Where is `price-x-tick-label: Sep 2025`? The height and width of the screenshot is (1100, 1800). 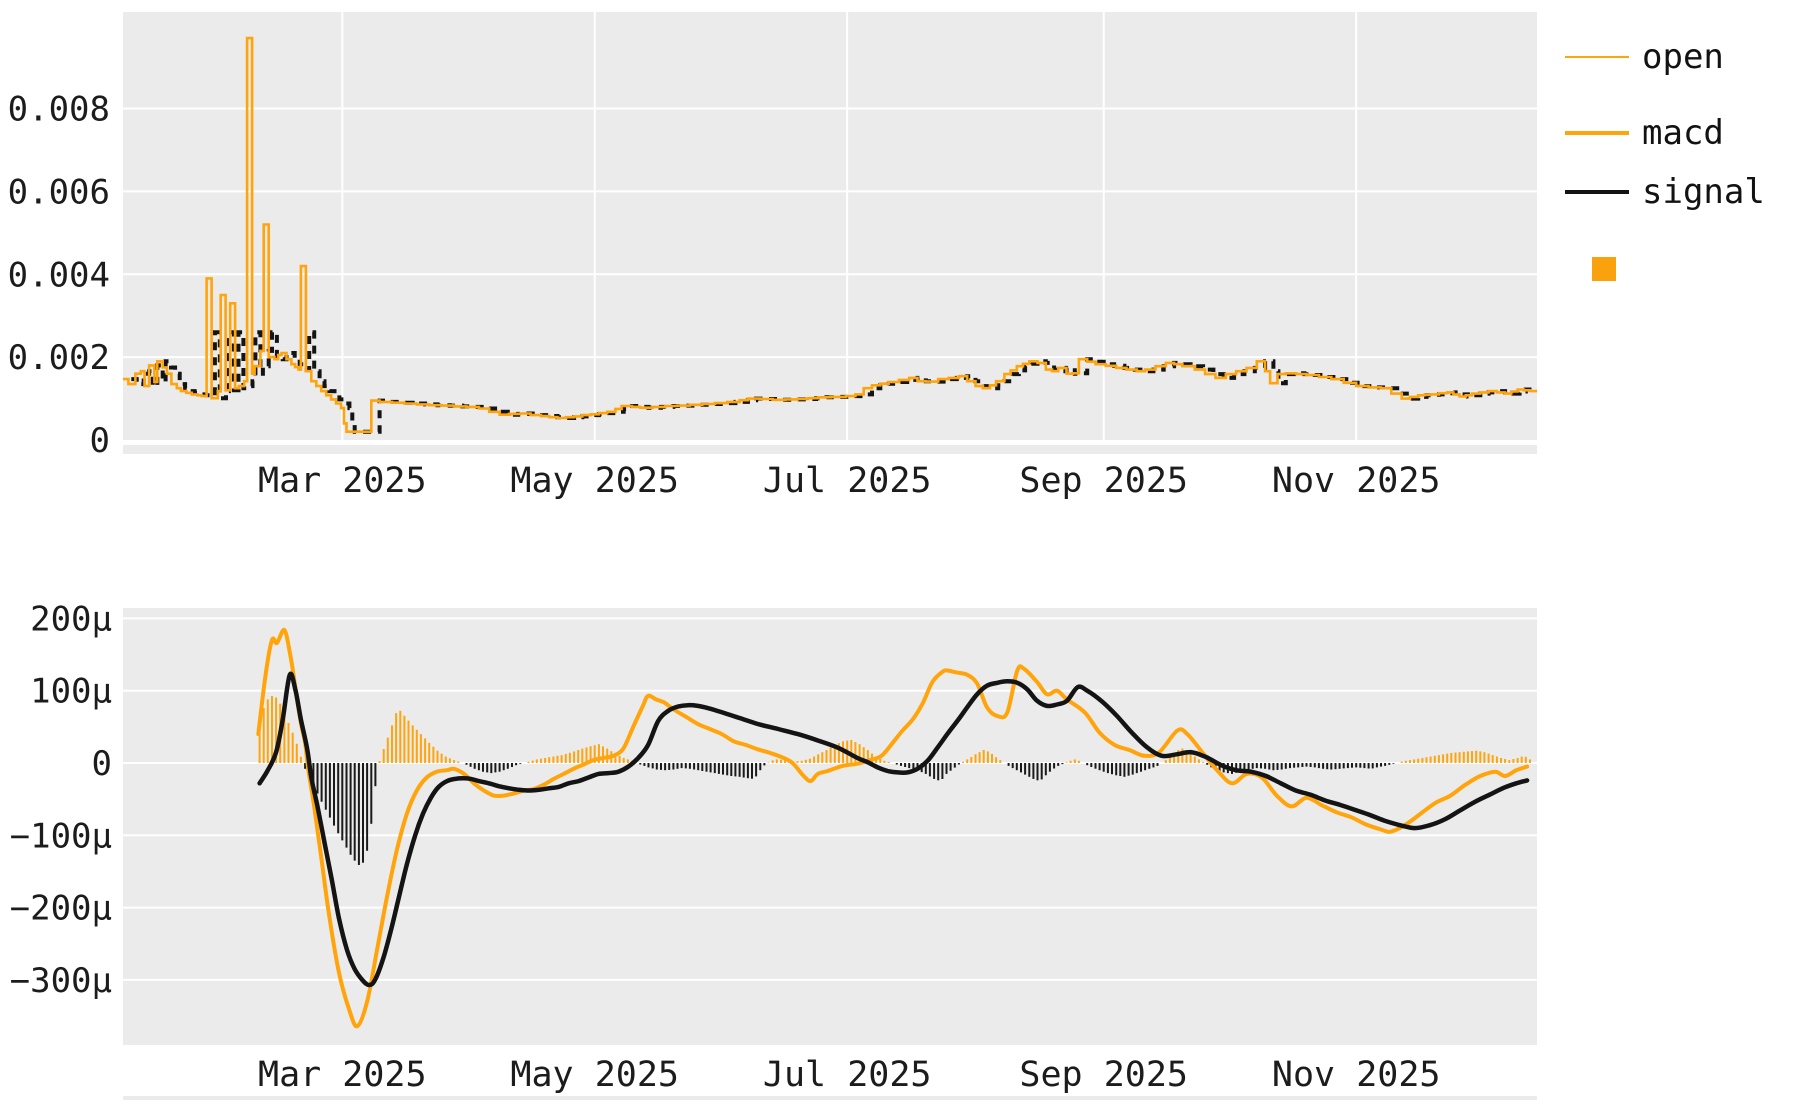 price-x-tick-label: Sep 2025 is located at coordinates (1103, 481).